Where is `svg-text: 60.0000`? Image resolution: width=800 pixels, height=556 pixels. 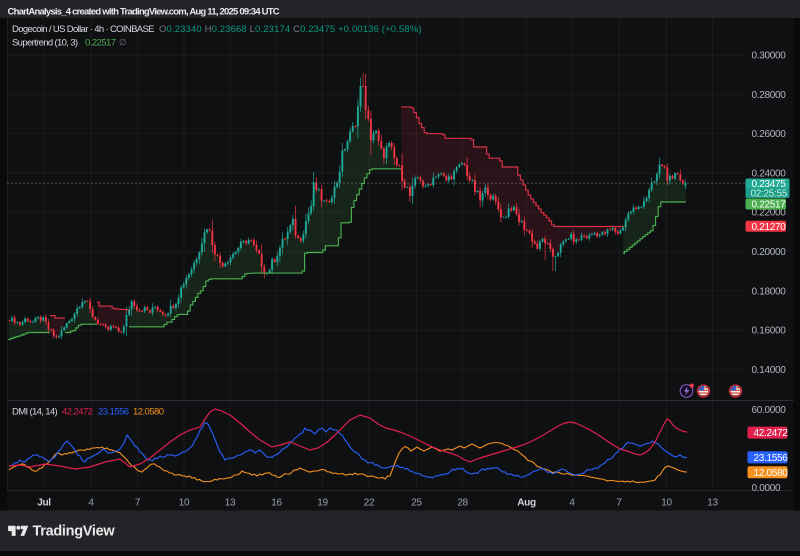 svg-text: 60.0000 is located at coordinates (769, 410).